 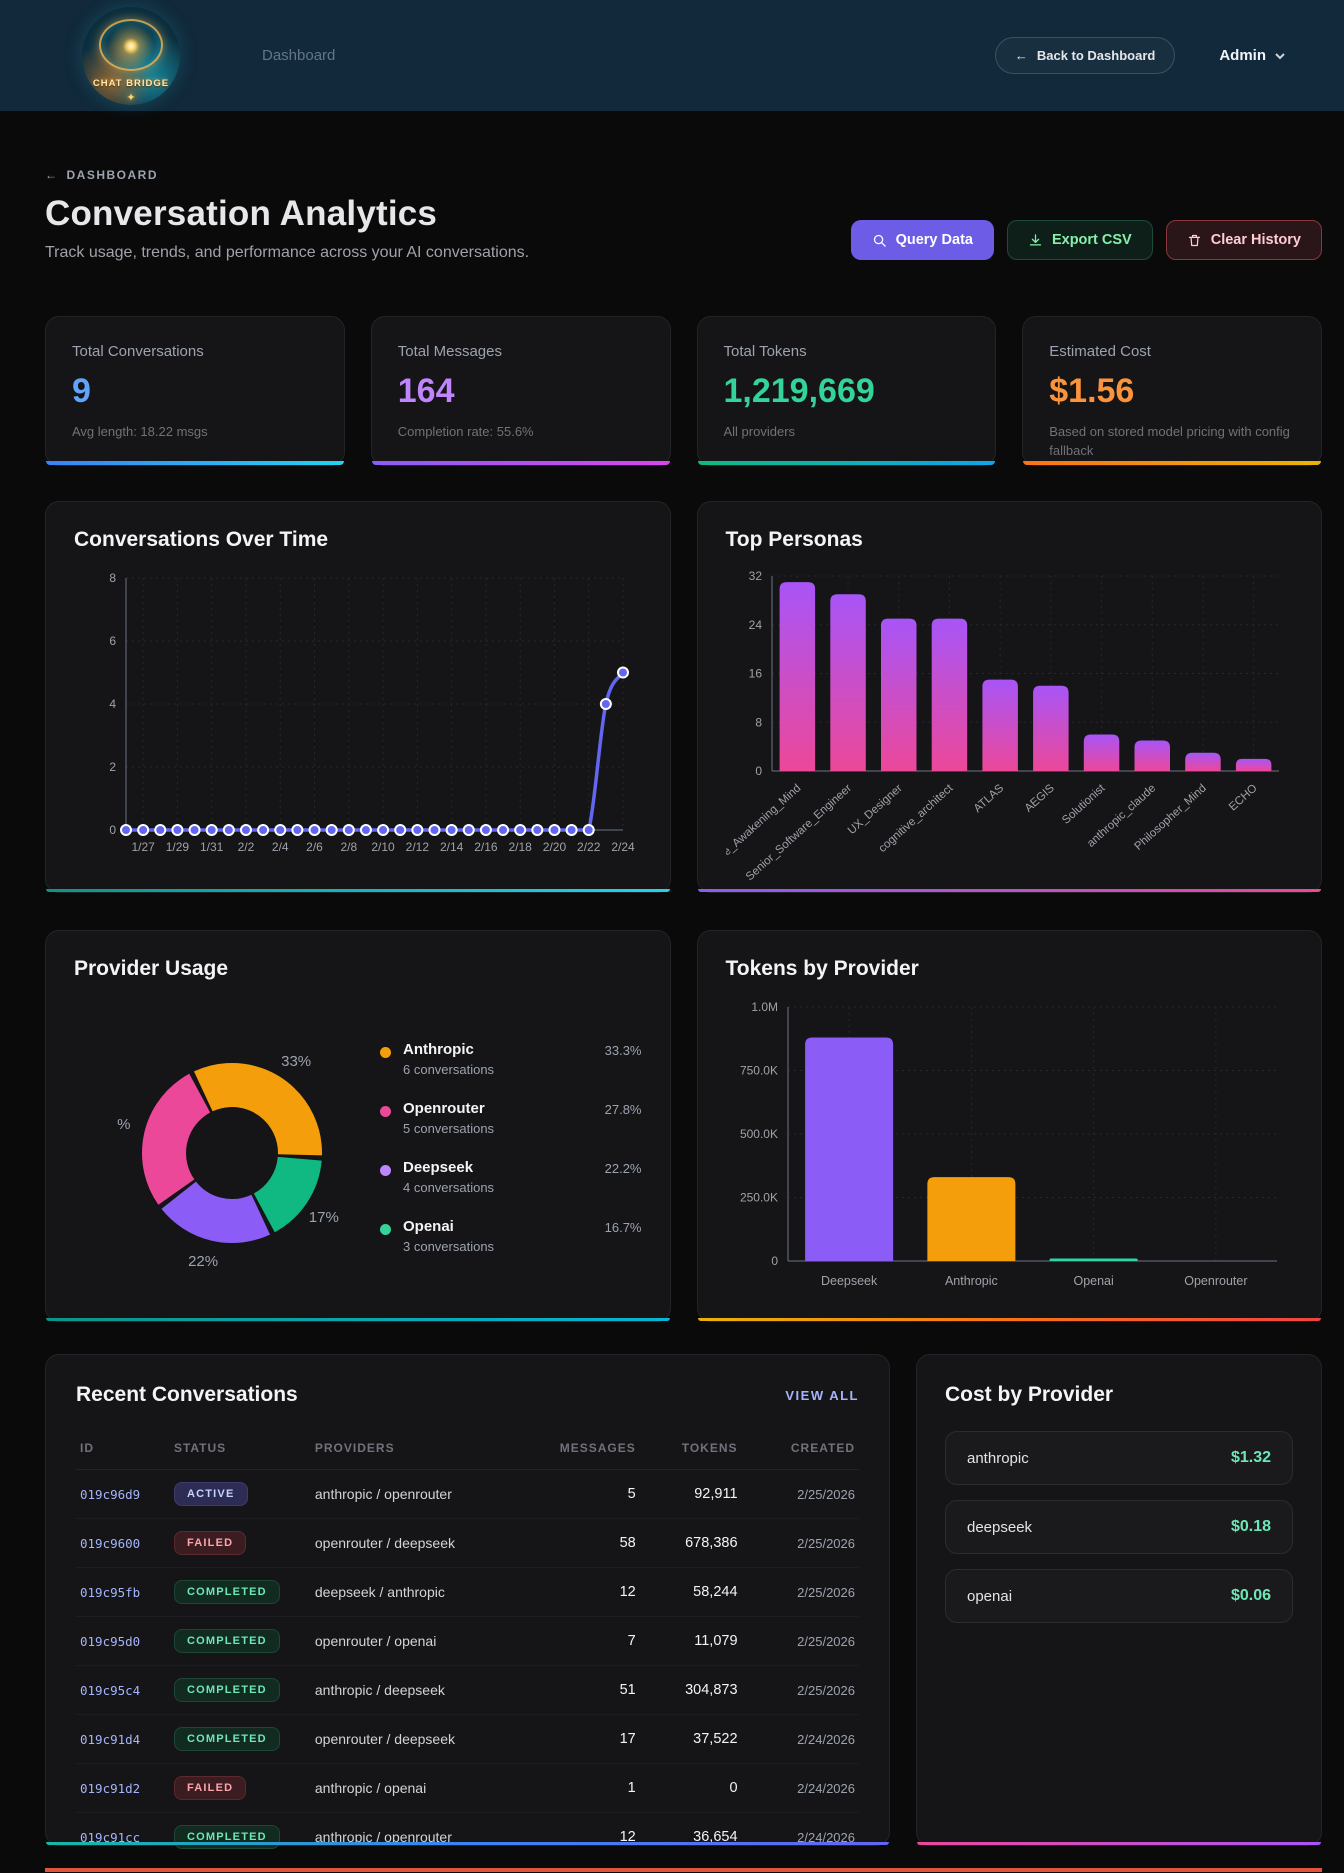 What do you see at coordinates (449, 1128) in the screenshot?
I see `legend-conversation-count: 5 conversations` at bounding box center [449, 1128].